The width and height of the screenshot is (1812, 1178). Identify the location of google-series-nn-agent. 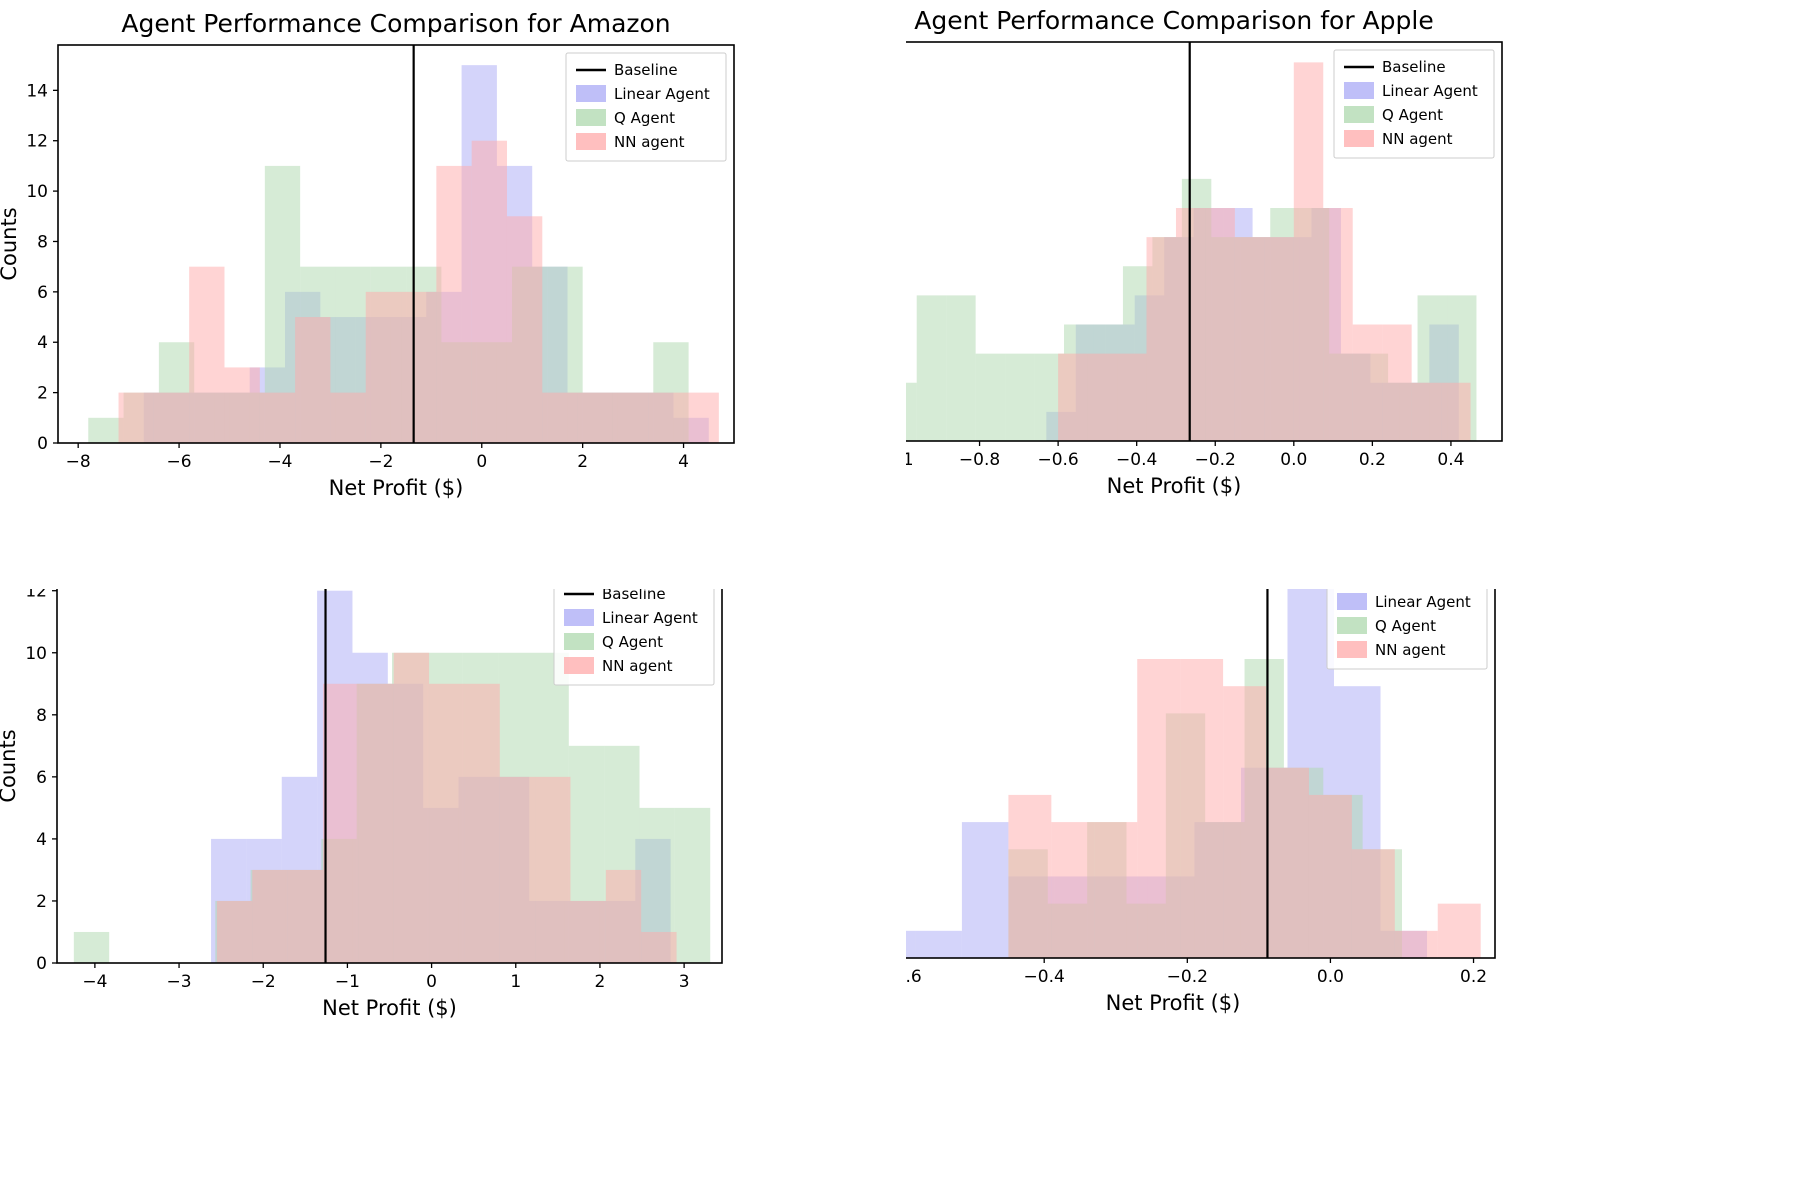
(446, 807).